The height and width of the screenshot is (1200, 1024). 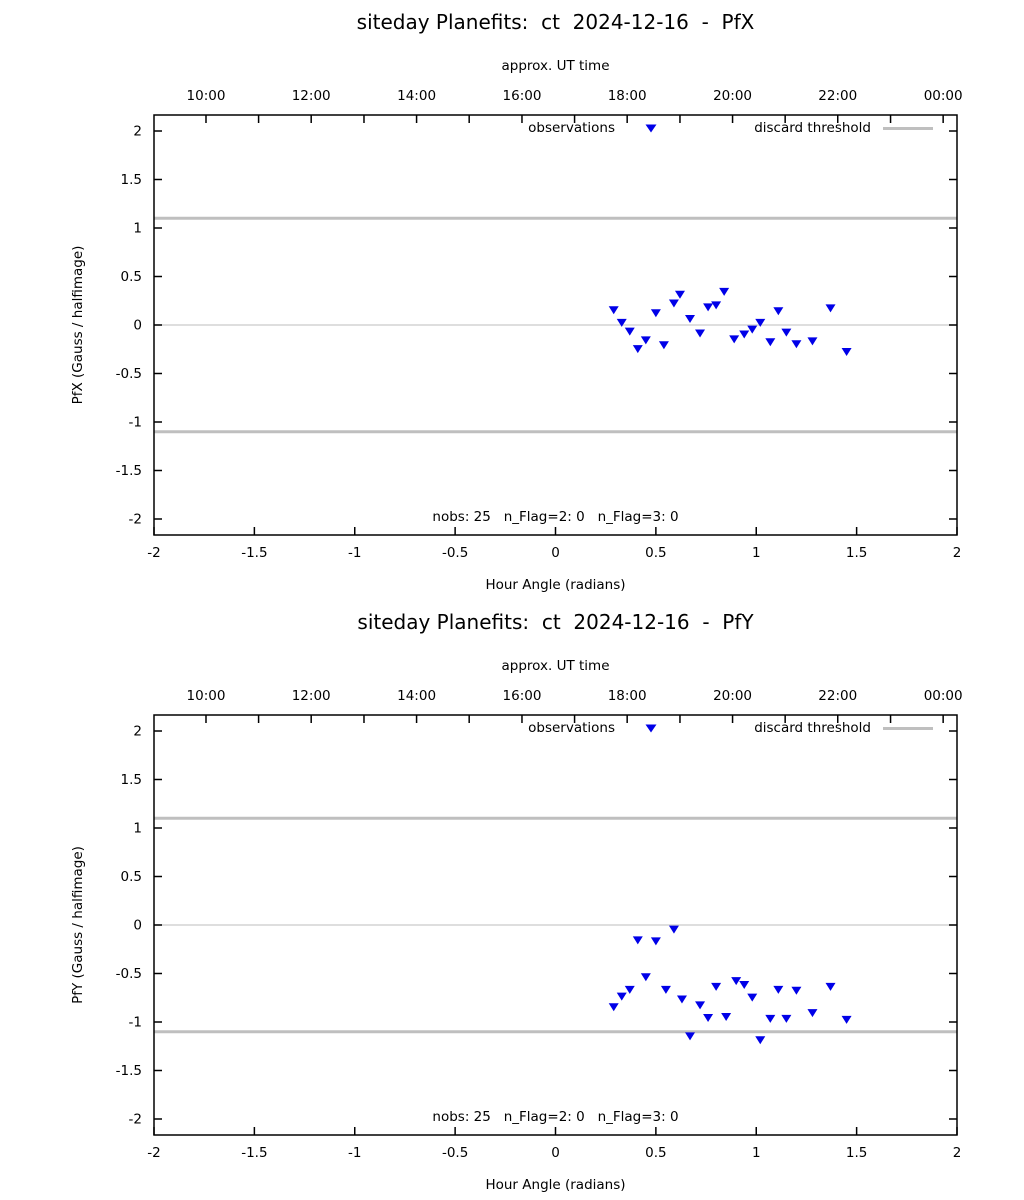 I want to click on ut-tick-label: 14:00, so click(x=416, y=696).